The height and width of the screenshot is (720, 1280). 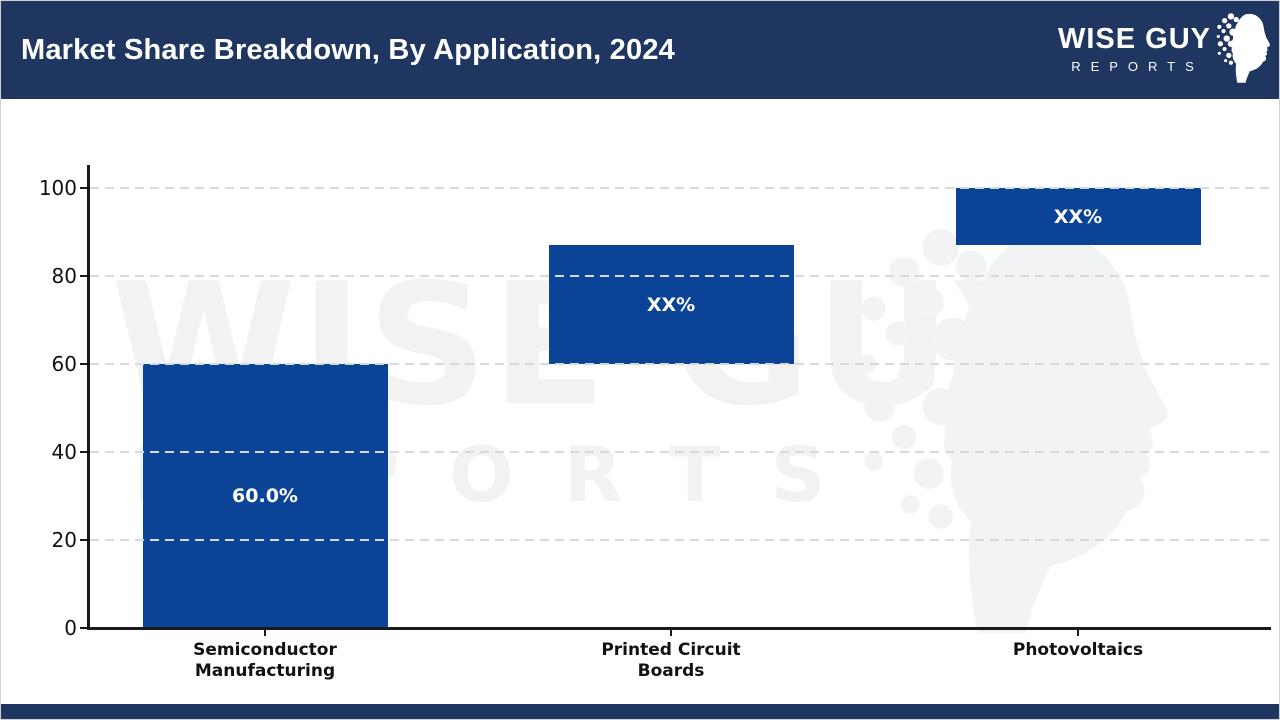 I want to click on bar-value-label: 60.0%, so click(x=265, y=496).